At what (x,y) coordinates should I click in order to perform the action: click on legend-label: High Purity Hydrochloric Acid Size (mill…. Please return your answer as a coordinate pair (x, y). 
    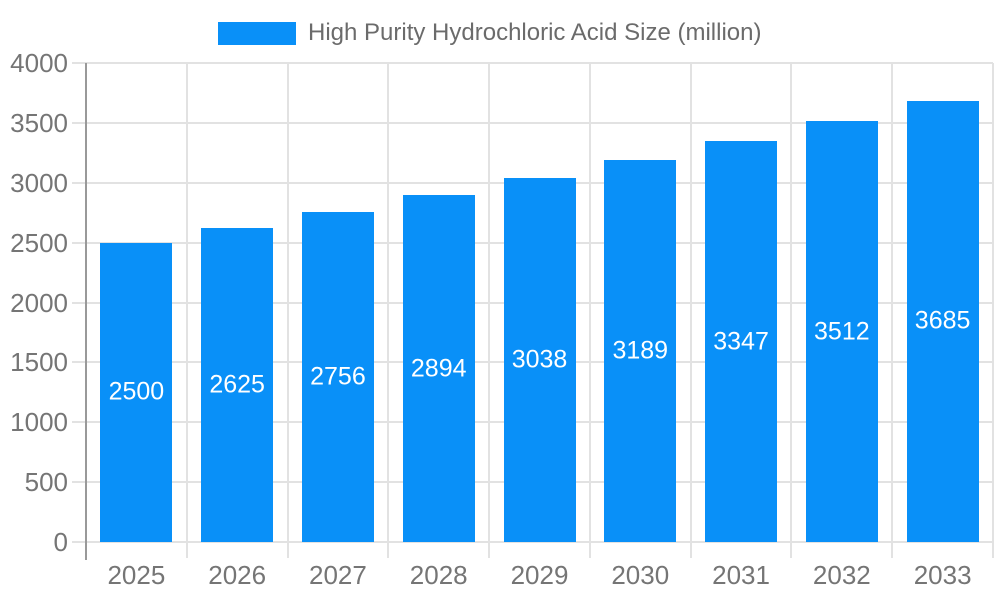
    Looking at the image, I should click on (535, 32).